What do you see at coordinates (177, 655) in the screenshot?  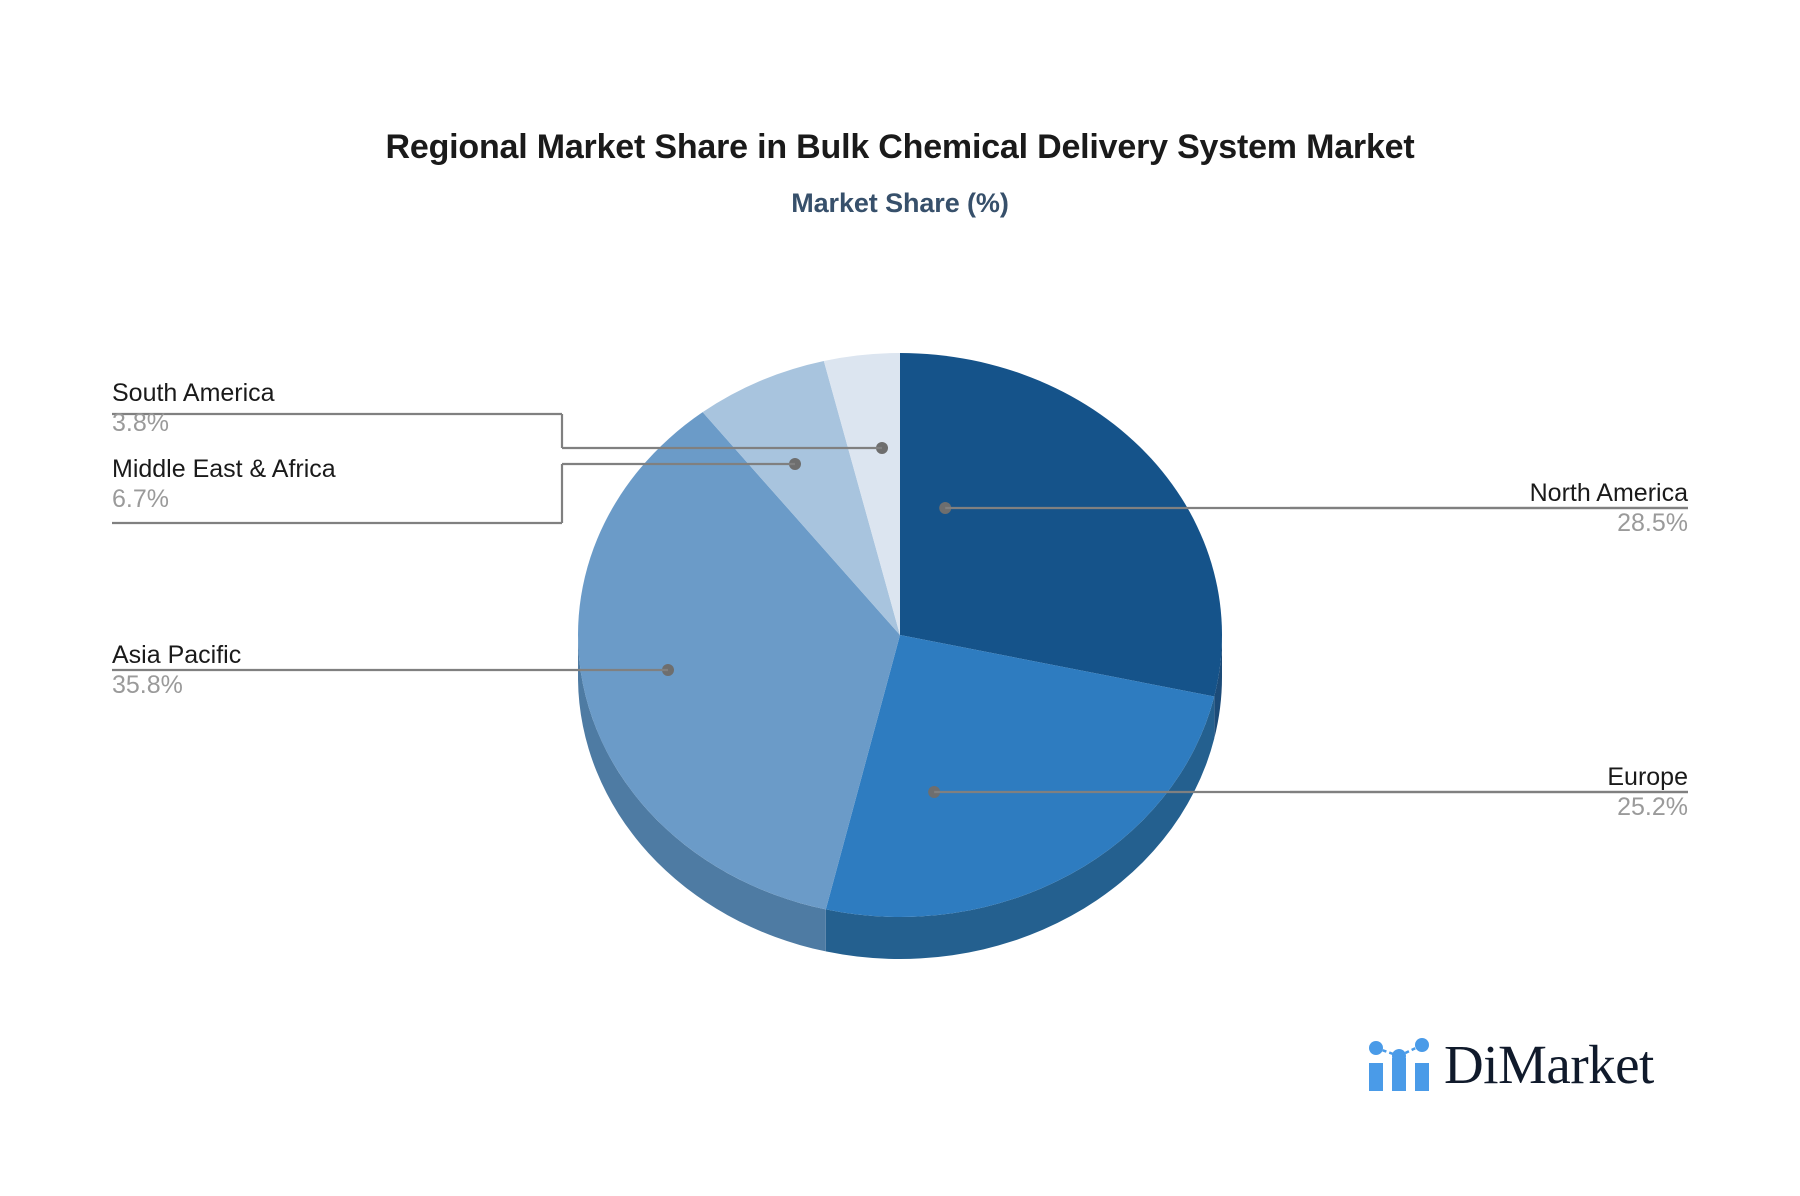 I see `slice-label-name: Asia Pacific` at bounding box center [177, 655].